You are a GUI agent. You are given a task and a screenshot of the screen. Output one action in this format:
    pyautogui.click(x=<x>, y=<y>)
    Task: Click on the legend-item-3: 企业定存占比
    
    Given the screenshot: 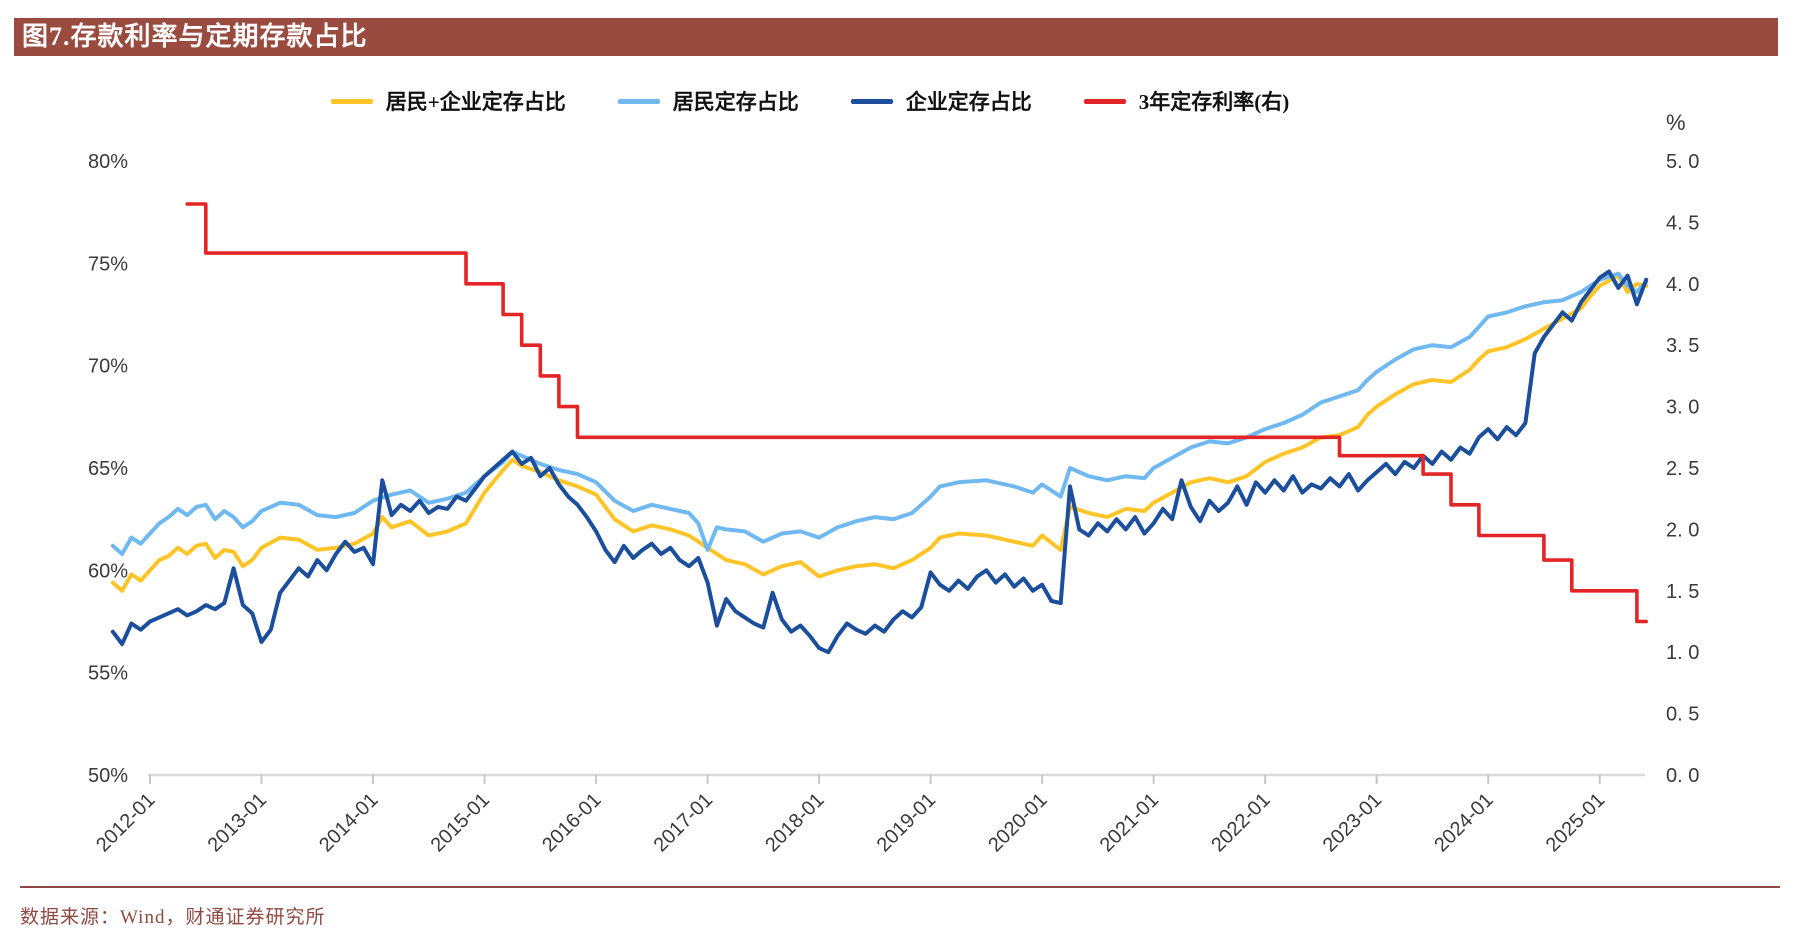 What is the action you would take?
    pyautogui.click(x=941, y=101)
    